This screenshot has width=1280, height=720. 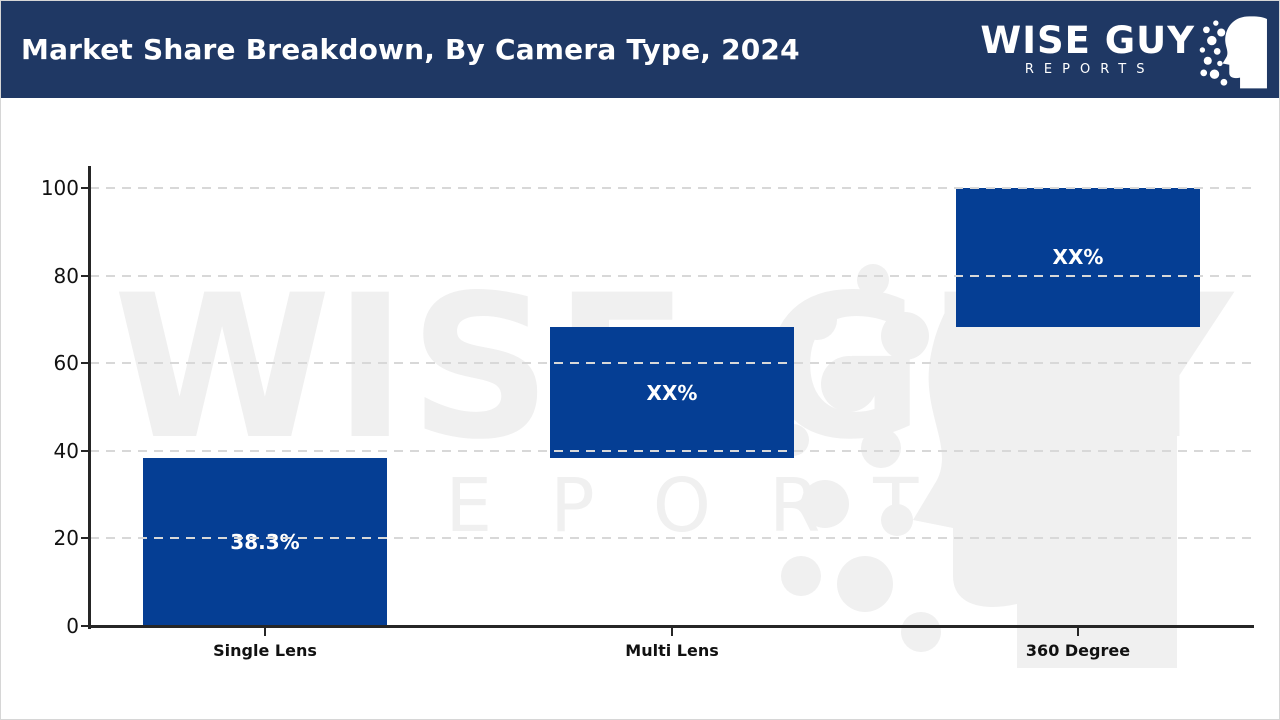 I want to click on brand-subtitle: REPORTS, so click(x=1089, y=69).